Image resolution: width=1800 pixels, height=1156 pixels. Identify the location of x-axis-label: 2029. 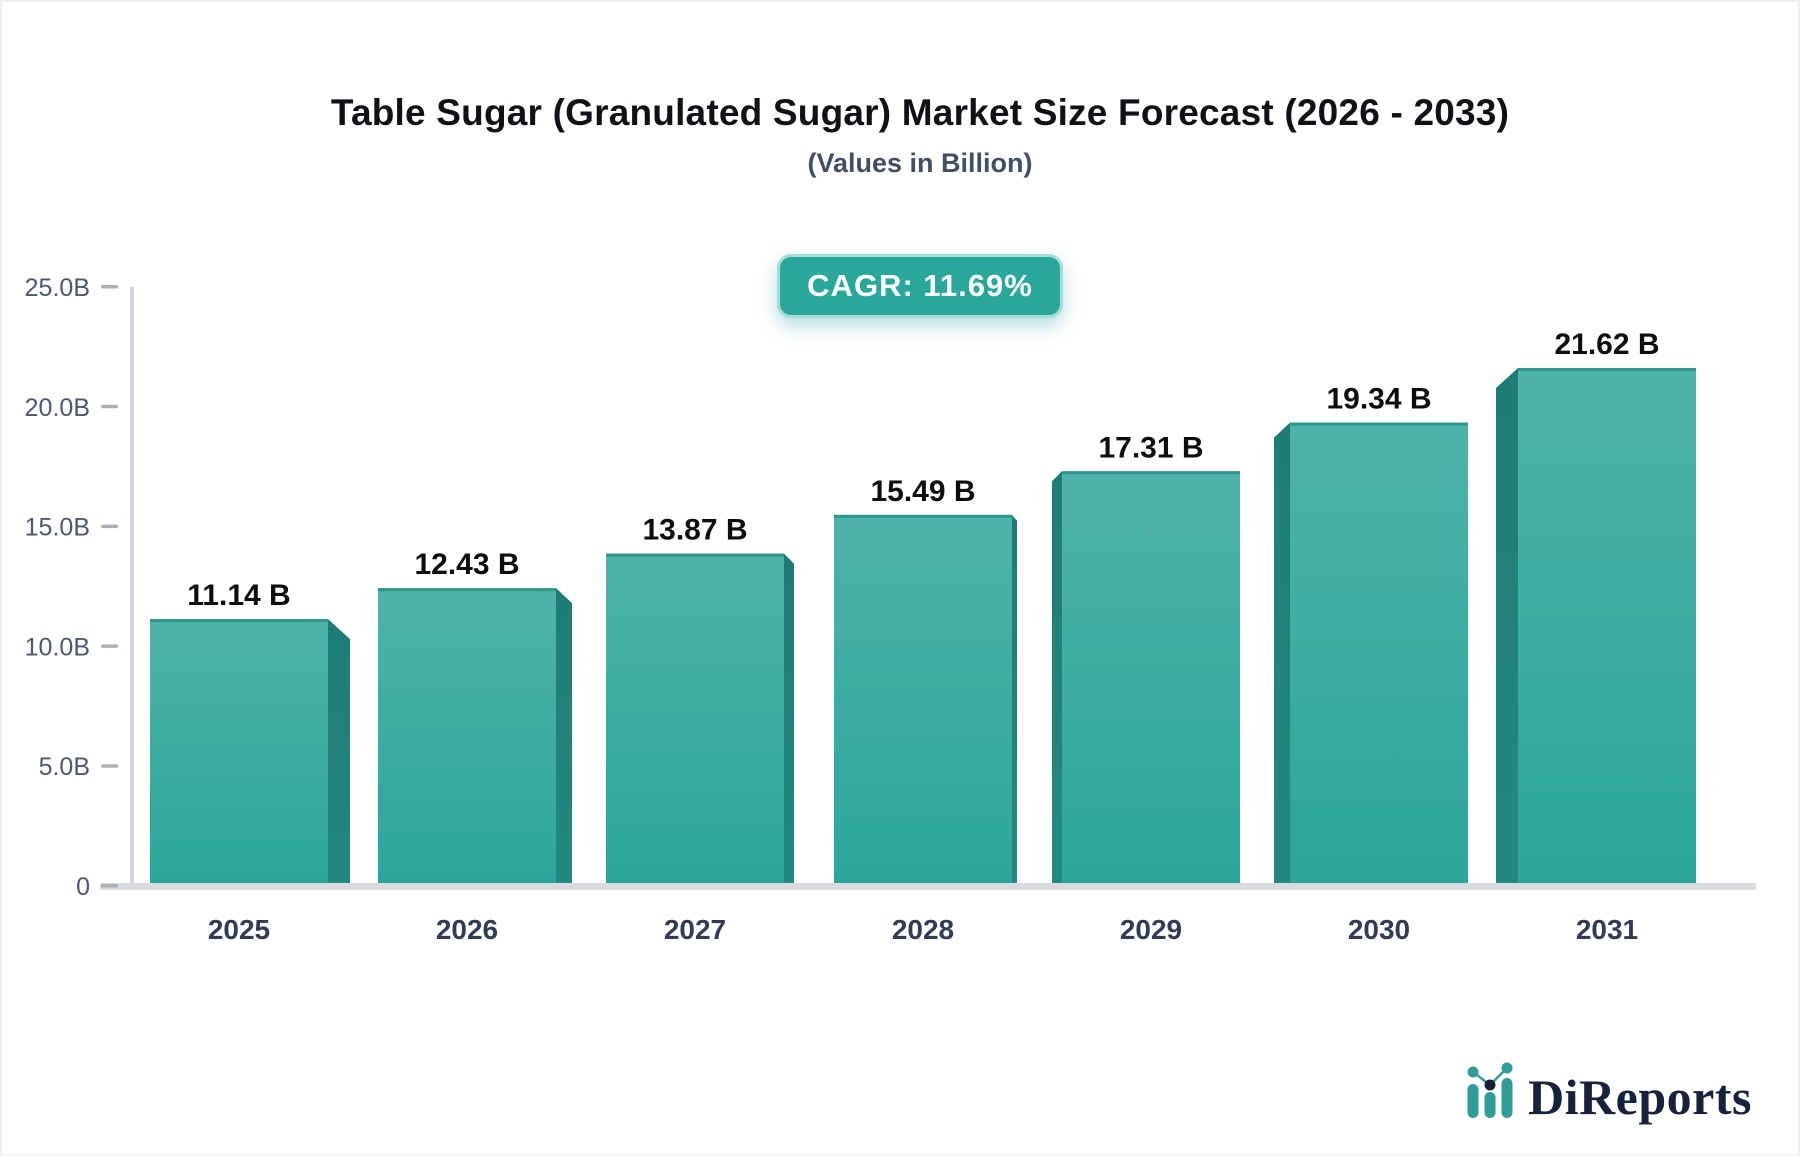
(1151, 929).